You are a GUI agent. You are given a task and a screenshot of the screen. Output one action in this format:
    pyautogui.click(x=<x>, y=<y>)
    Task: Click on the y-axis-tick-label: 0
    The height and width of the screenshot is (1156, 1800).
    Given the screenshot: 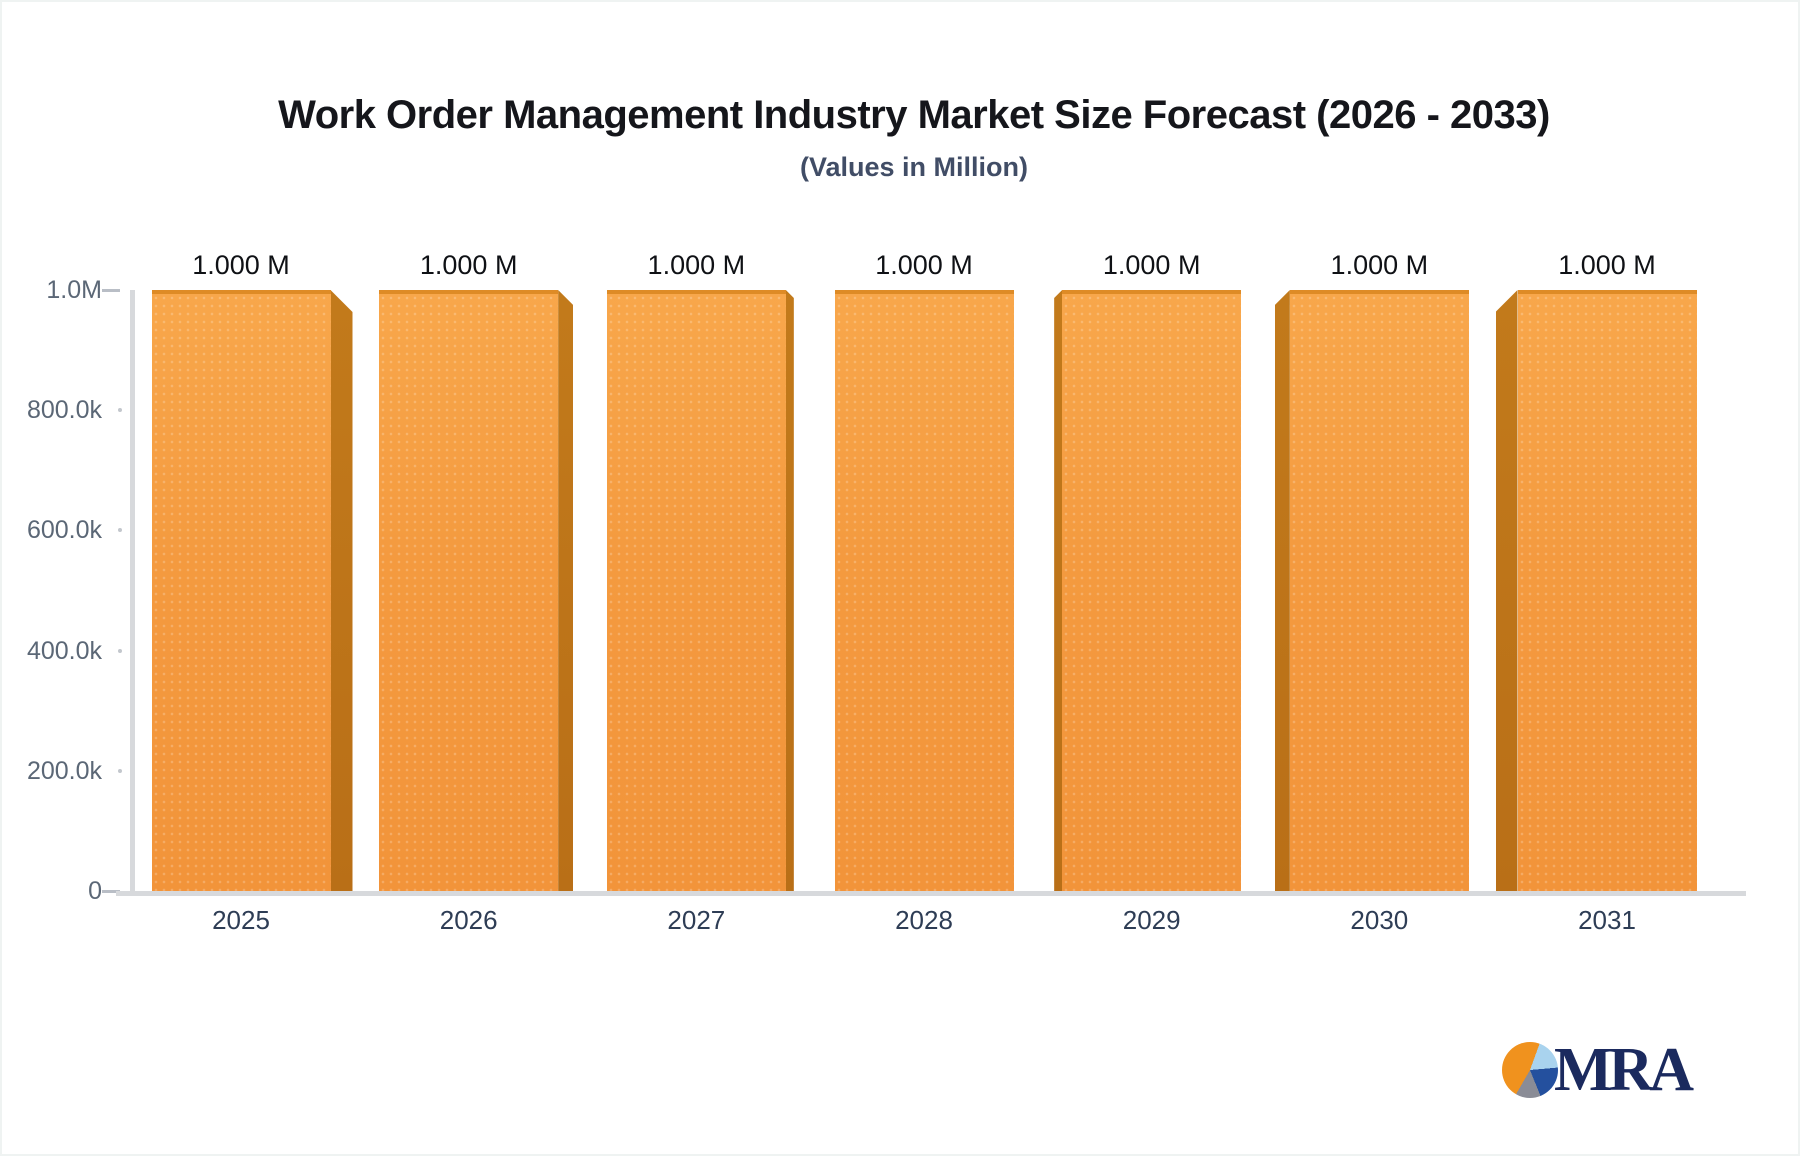 What is the action you would take?
    pyautogui.click(x=95, y=891)
    